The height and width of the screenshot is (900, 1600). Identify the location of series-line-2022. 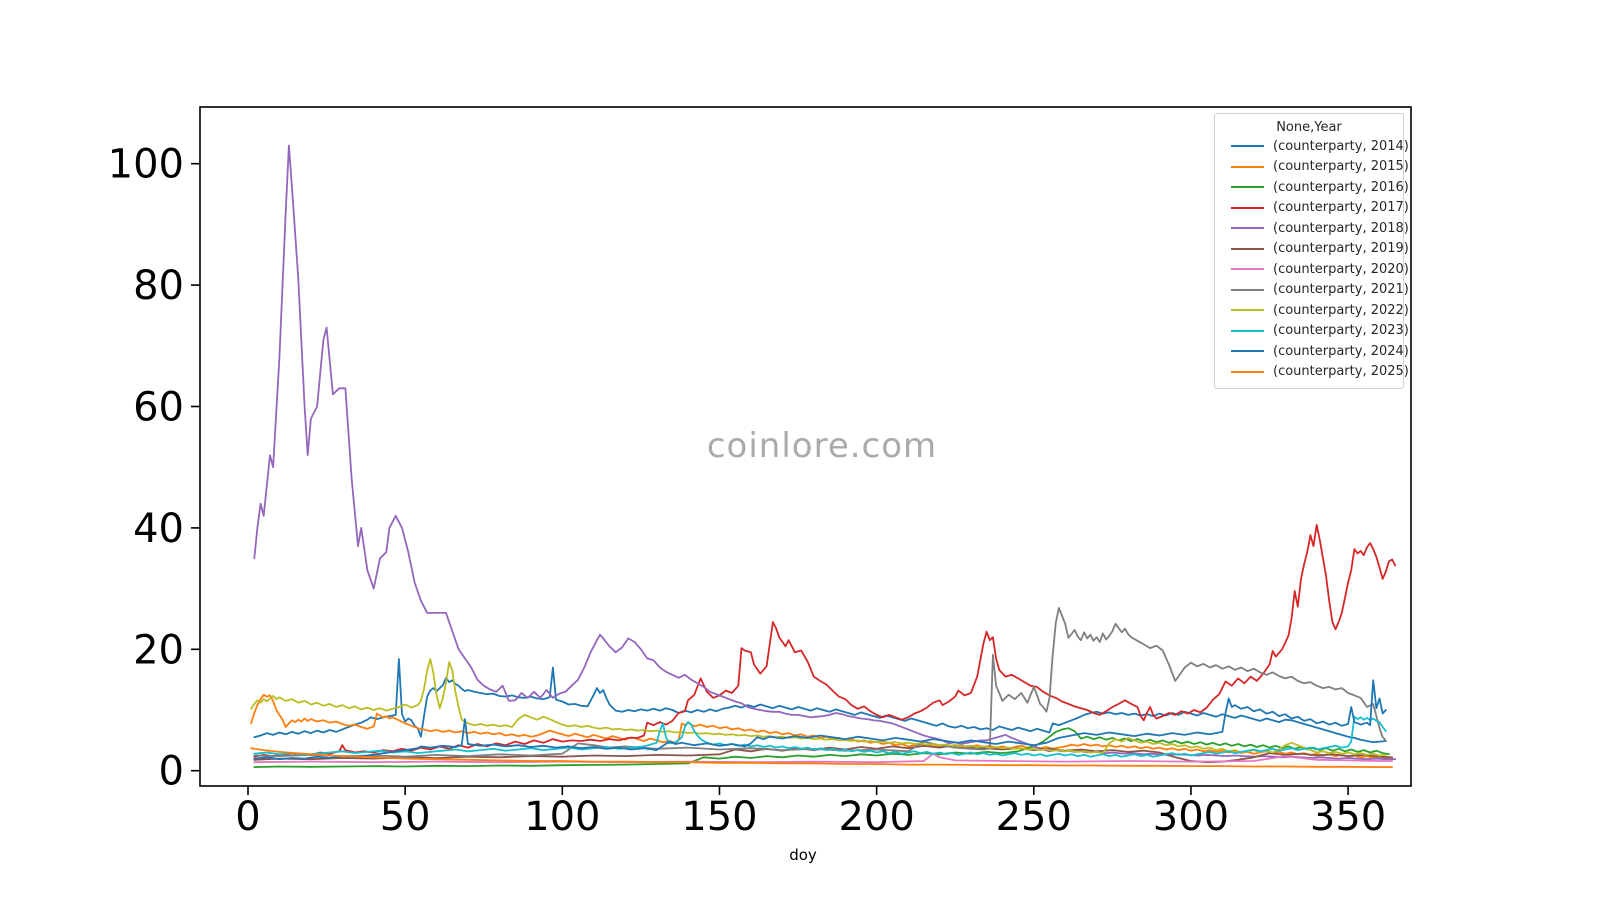
(818, 707).